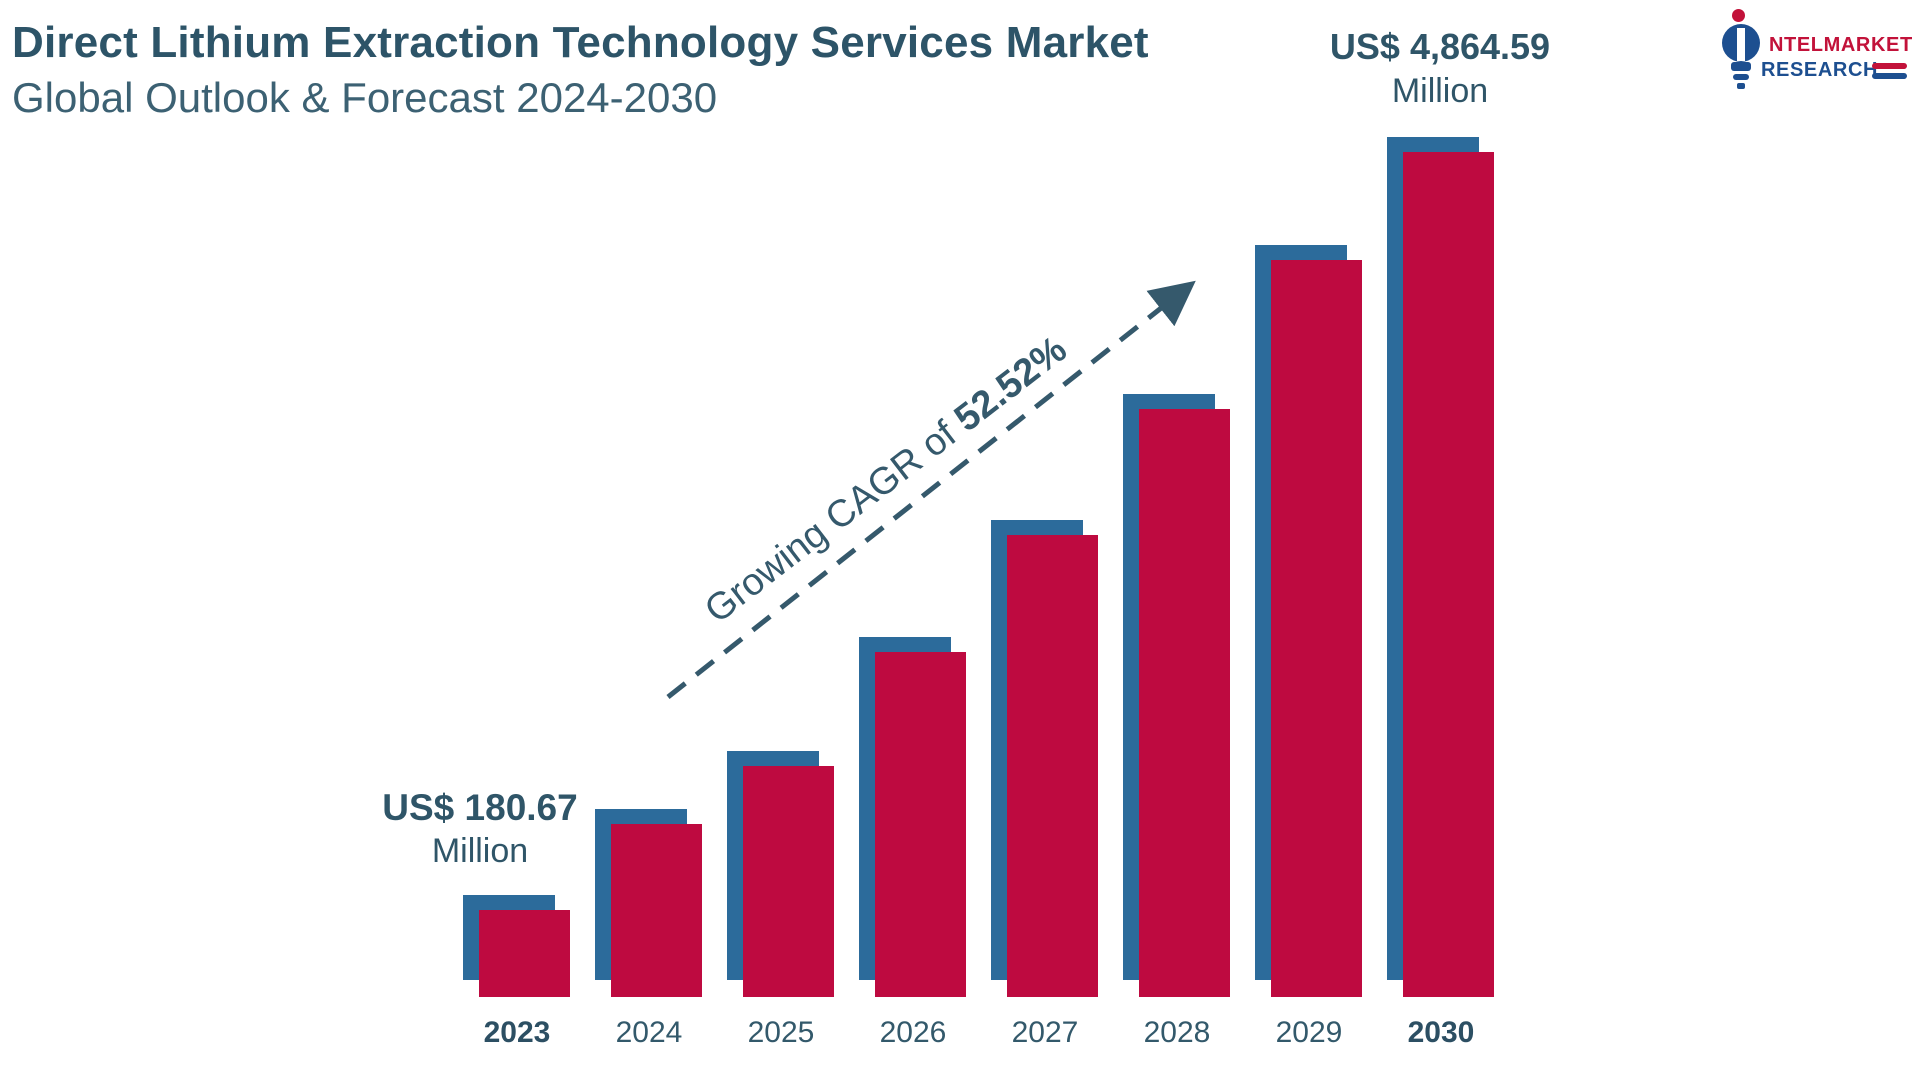 The height and width of the screenshot is (1080, 1920). What do you see at coordinates (1440, 91) in the screenshot?
I see `value-2030-unit: Million` at bounding box center [1440, 91].